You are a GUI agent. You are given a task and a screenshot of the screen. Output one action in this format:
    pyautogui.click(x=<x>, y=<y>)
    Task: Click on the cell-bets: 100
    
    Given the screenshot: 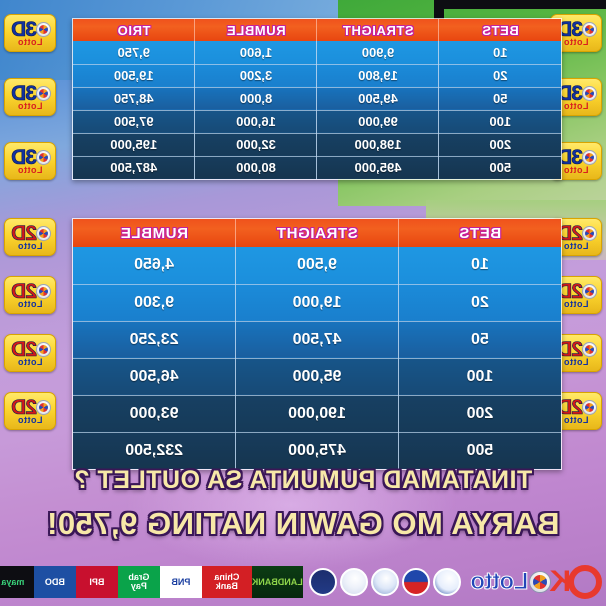 What is the action you would take?
    pyautogui.click(x=479, y=376)
    